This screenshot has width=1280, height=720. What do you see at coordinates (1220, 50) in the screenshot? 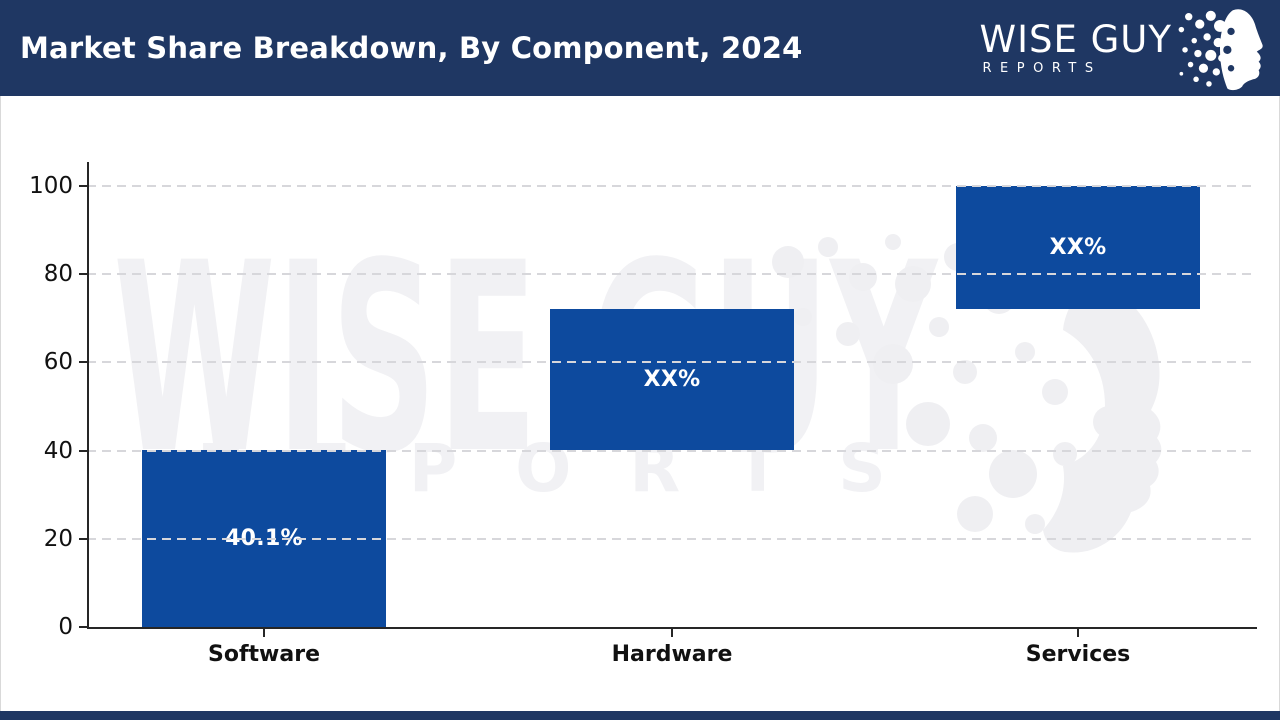
I see `logo-head-icon` at bounding box center [1220, 50].